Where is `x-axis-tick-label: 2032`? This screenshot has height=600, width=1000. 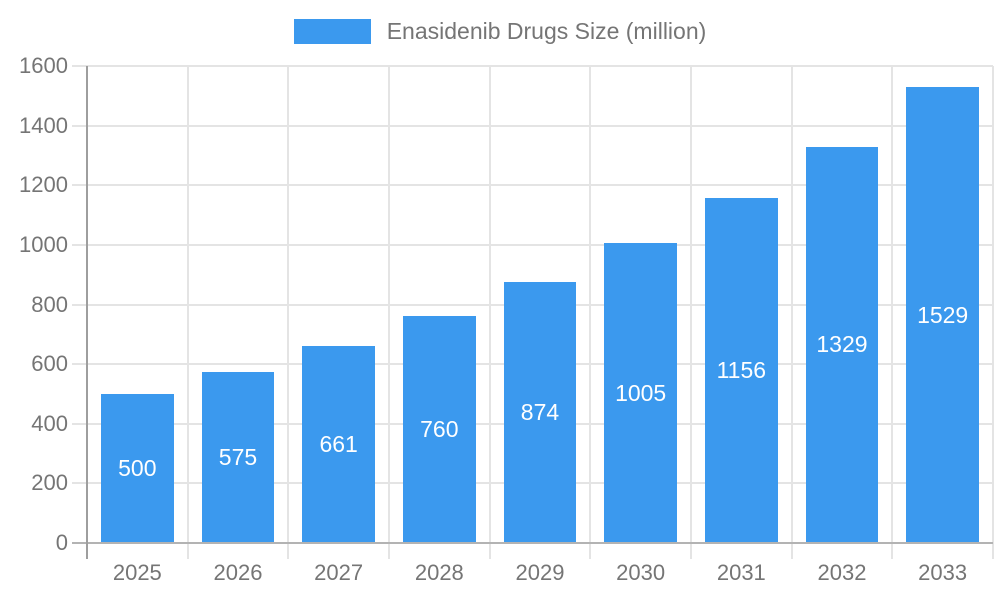 x-axis-tick-label: 2032 is located at coordinates (842, 572).